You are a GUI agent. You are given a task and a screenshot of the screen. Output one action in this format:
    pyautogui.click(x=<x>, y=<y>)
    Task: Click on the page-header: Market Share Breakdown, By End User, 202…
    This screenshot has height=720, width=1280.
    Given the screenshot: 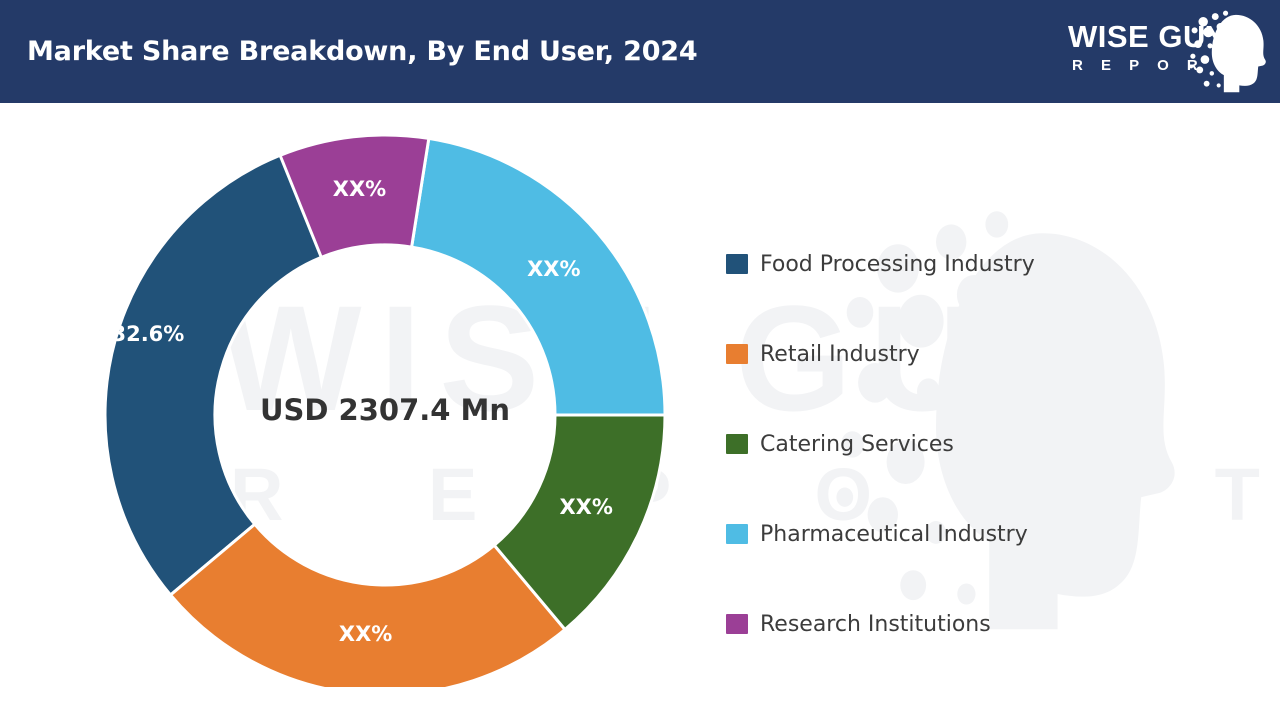 What is the action you would take?
    pyautogui.click(x=640, y=51)
    